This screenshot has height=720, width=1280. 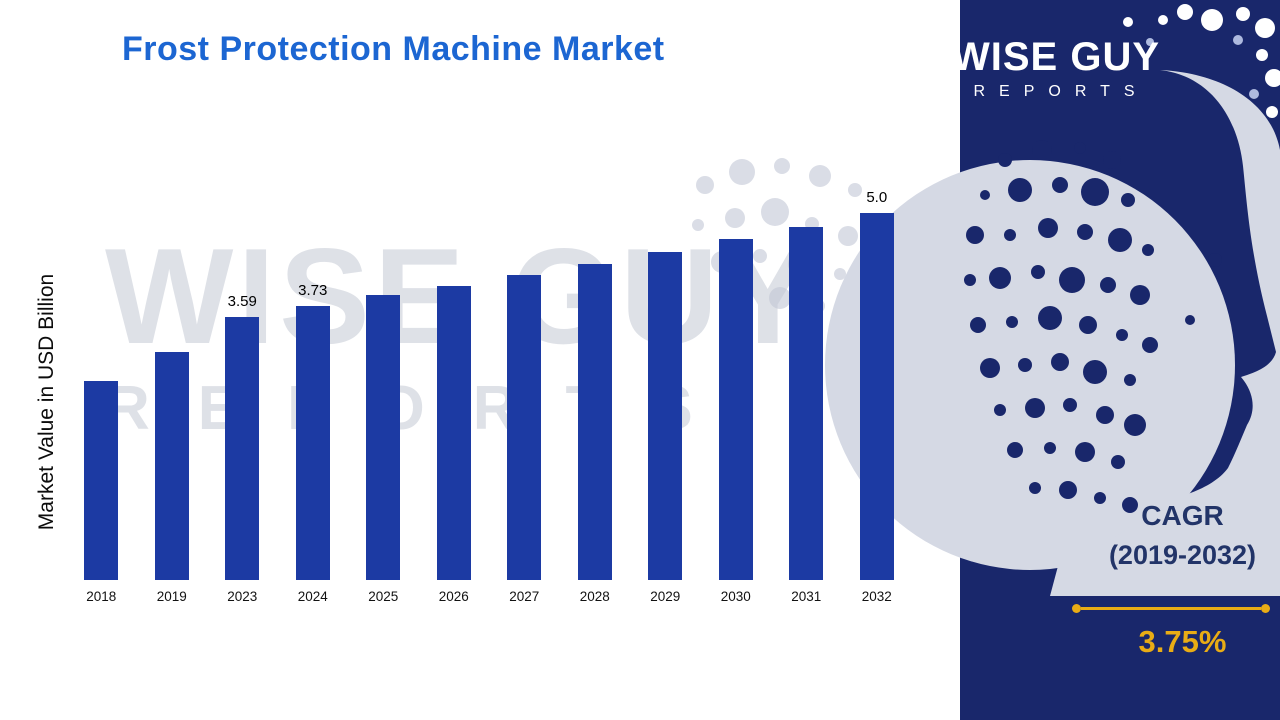 I want to click on bar-slot-2029: 2029, so click(x=665, y=408).